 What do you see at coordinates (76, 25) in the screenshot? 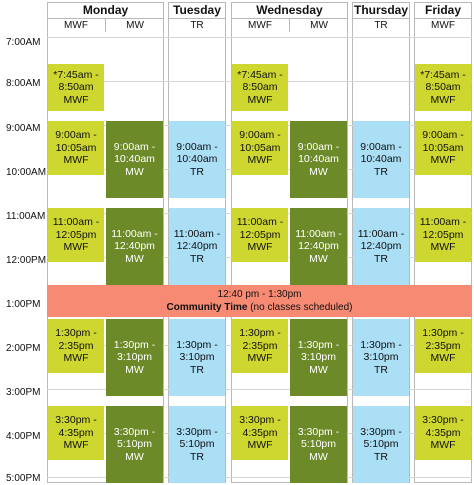
I see `subheader-monday-mwf: MWF` at bounding box center [76, 25].